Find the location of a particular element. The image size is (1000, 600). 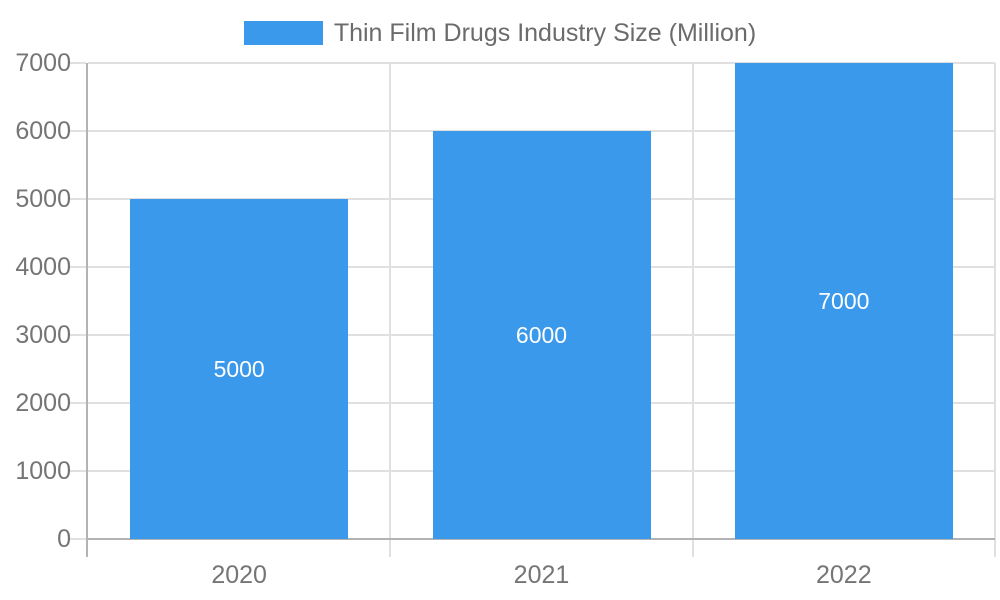

h-gridline is located at coordinates (541, 63).